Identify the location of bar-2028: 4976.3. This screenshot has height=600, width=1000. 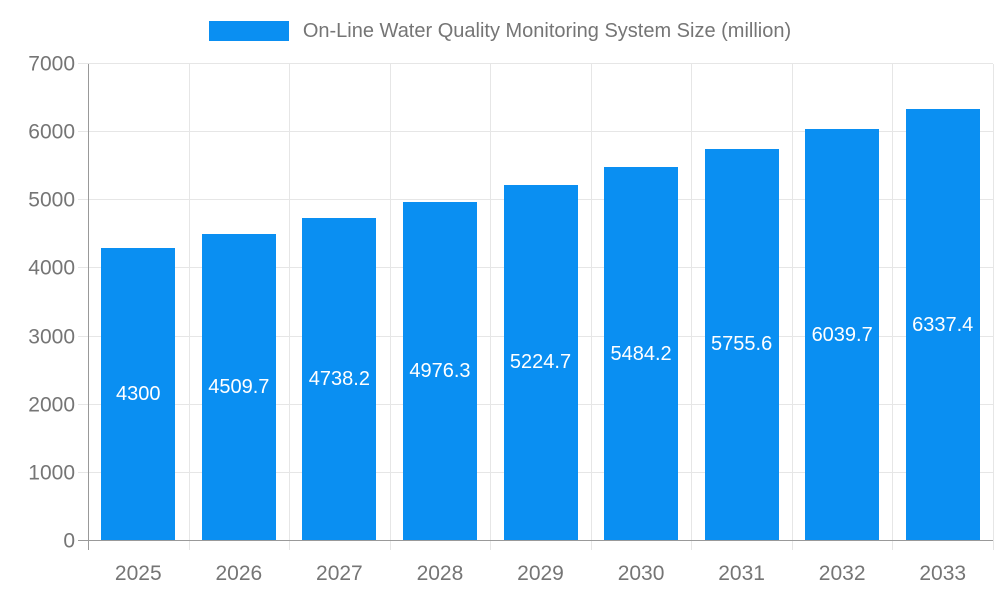
(439, 371).